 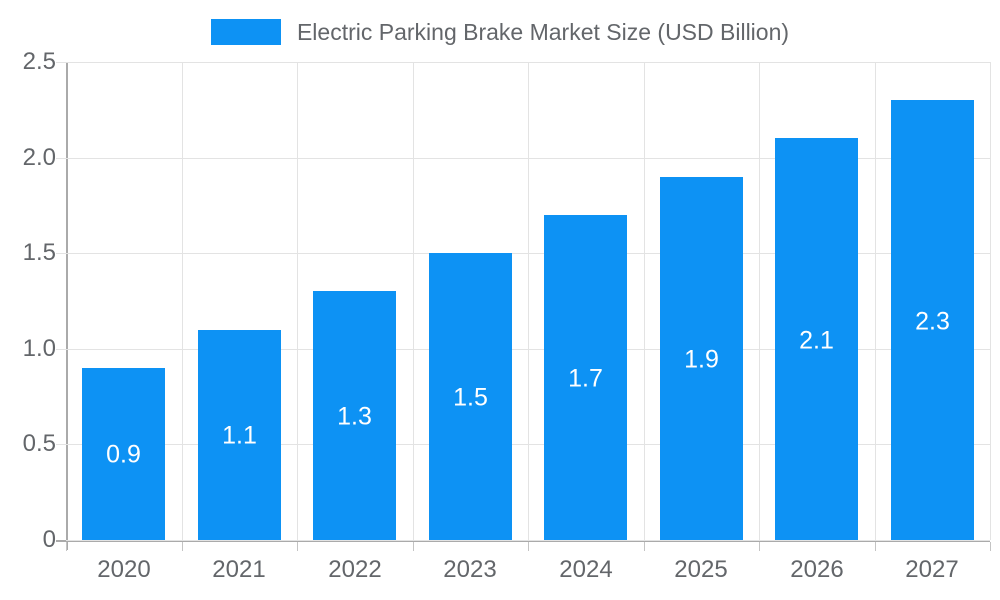 I want to click on bar-2023: 1.5, so click(x=470, y=396).